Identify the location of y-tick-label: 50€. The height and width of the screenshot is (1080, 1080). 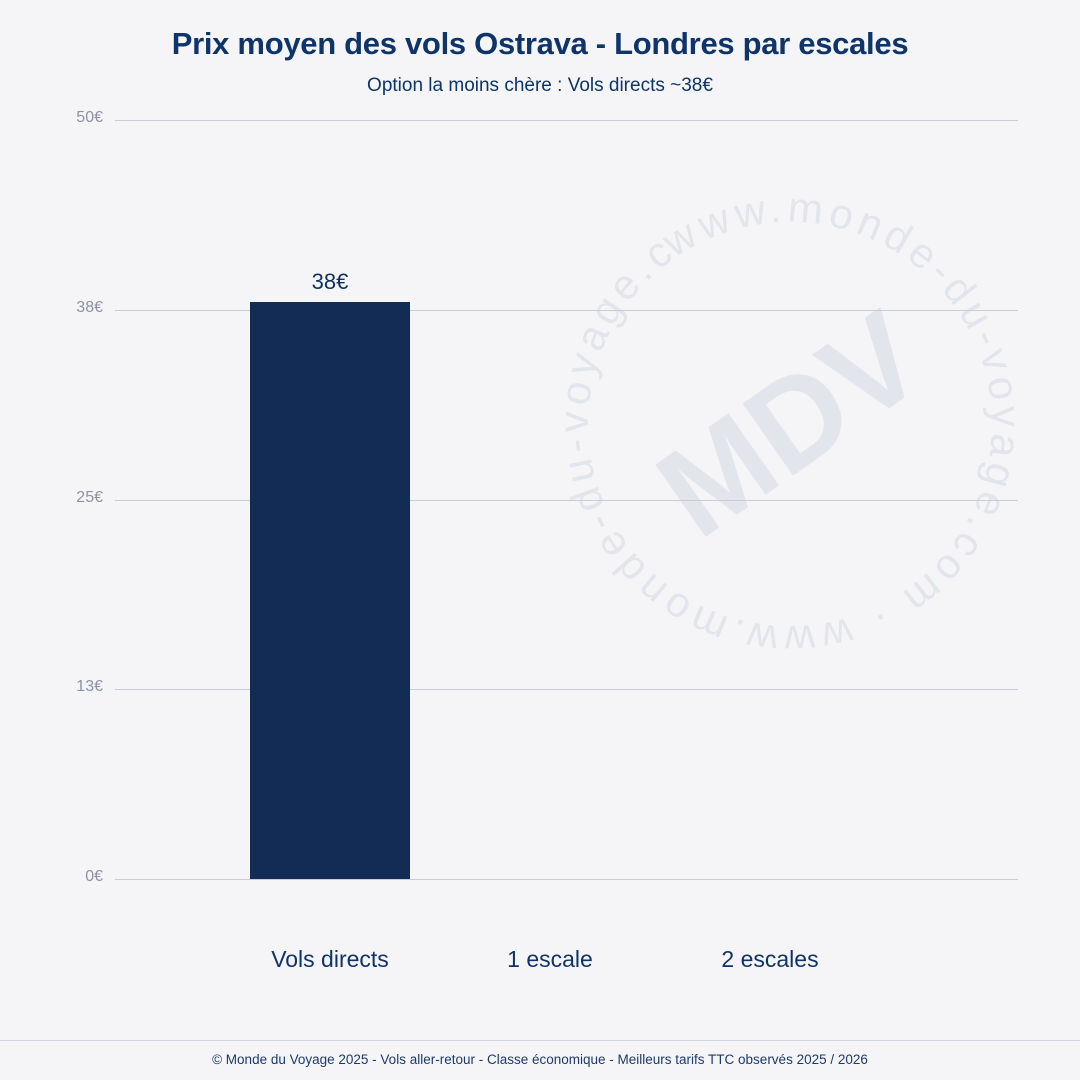
(89, 117).